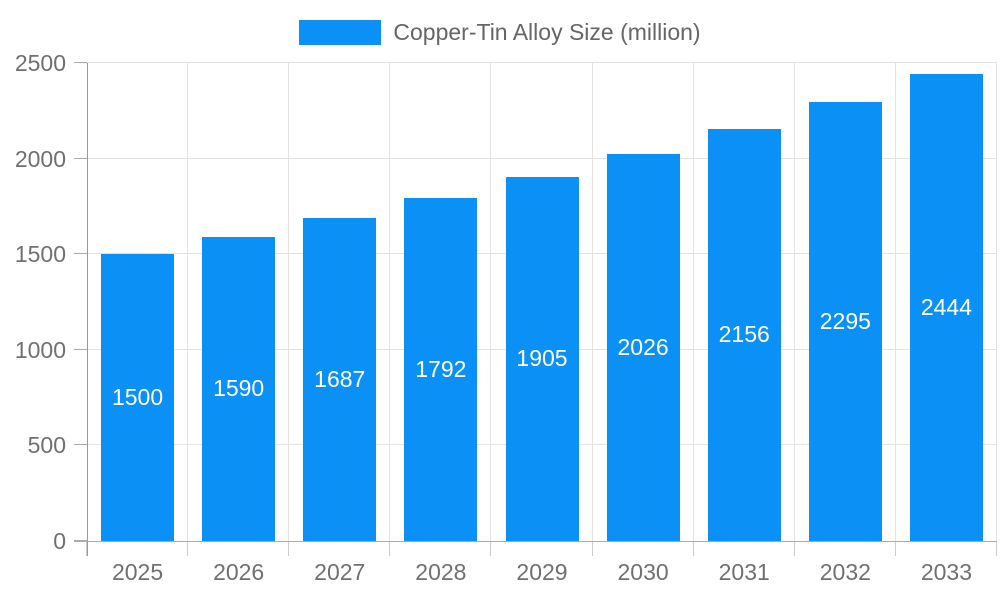  What do you see at coordinates (845, 572) in the screenshot?
I see `x-tick-label-2032: 2032` at bounding box center [845, 572].